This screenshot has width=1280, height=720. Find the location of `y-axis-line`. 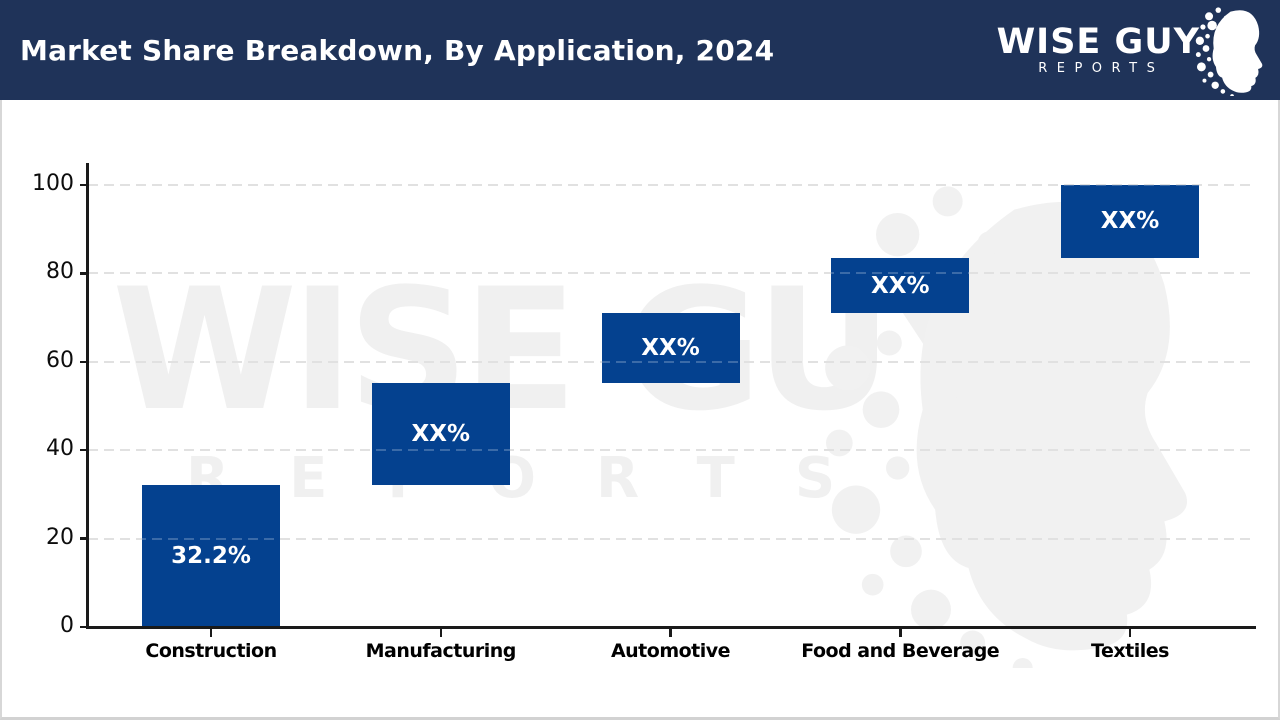

y-axis-line is located at coordinates (87, 396).